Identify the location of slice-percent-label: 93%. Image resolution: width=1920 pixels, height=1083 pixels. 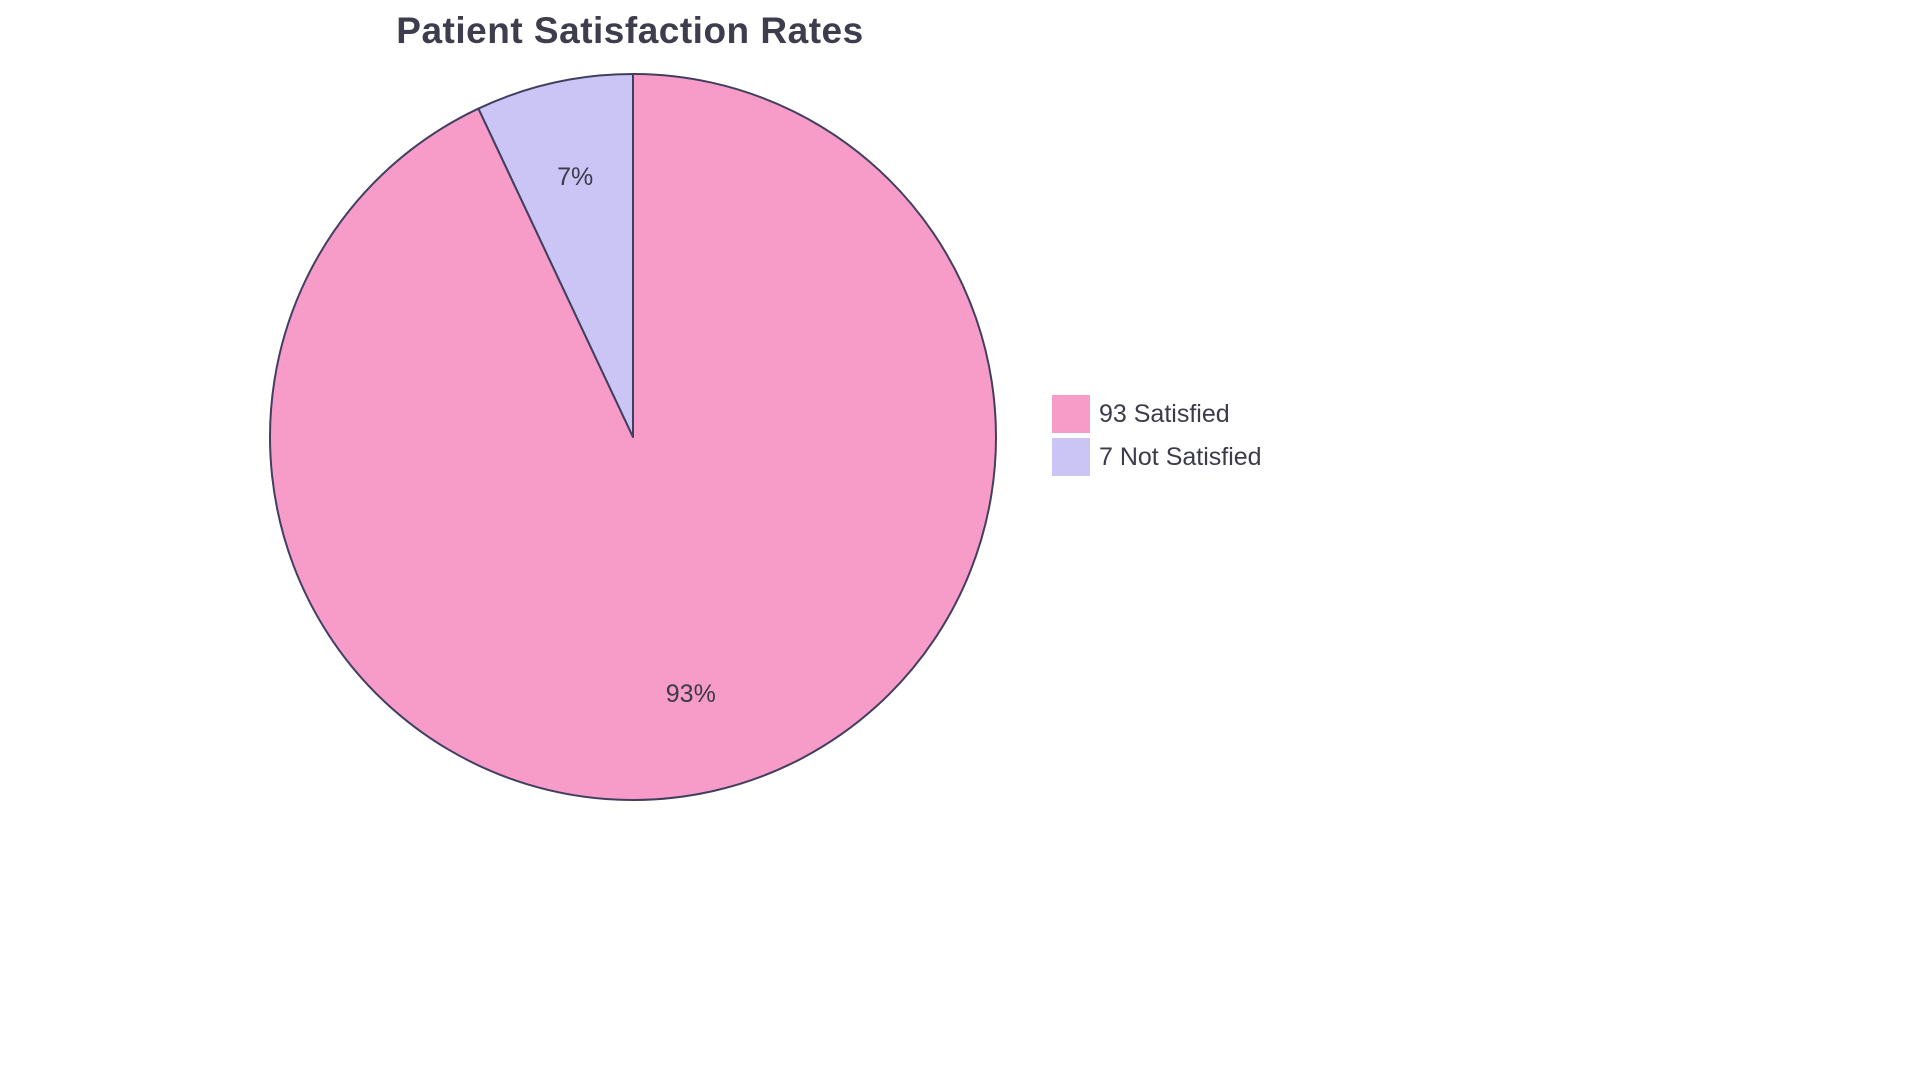
(691, 694).